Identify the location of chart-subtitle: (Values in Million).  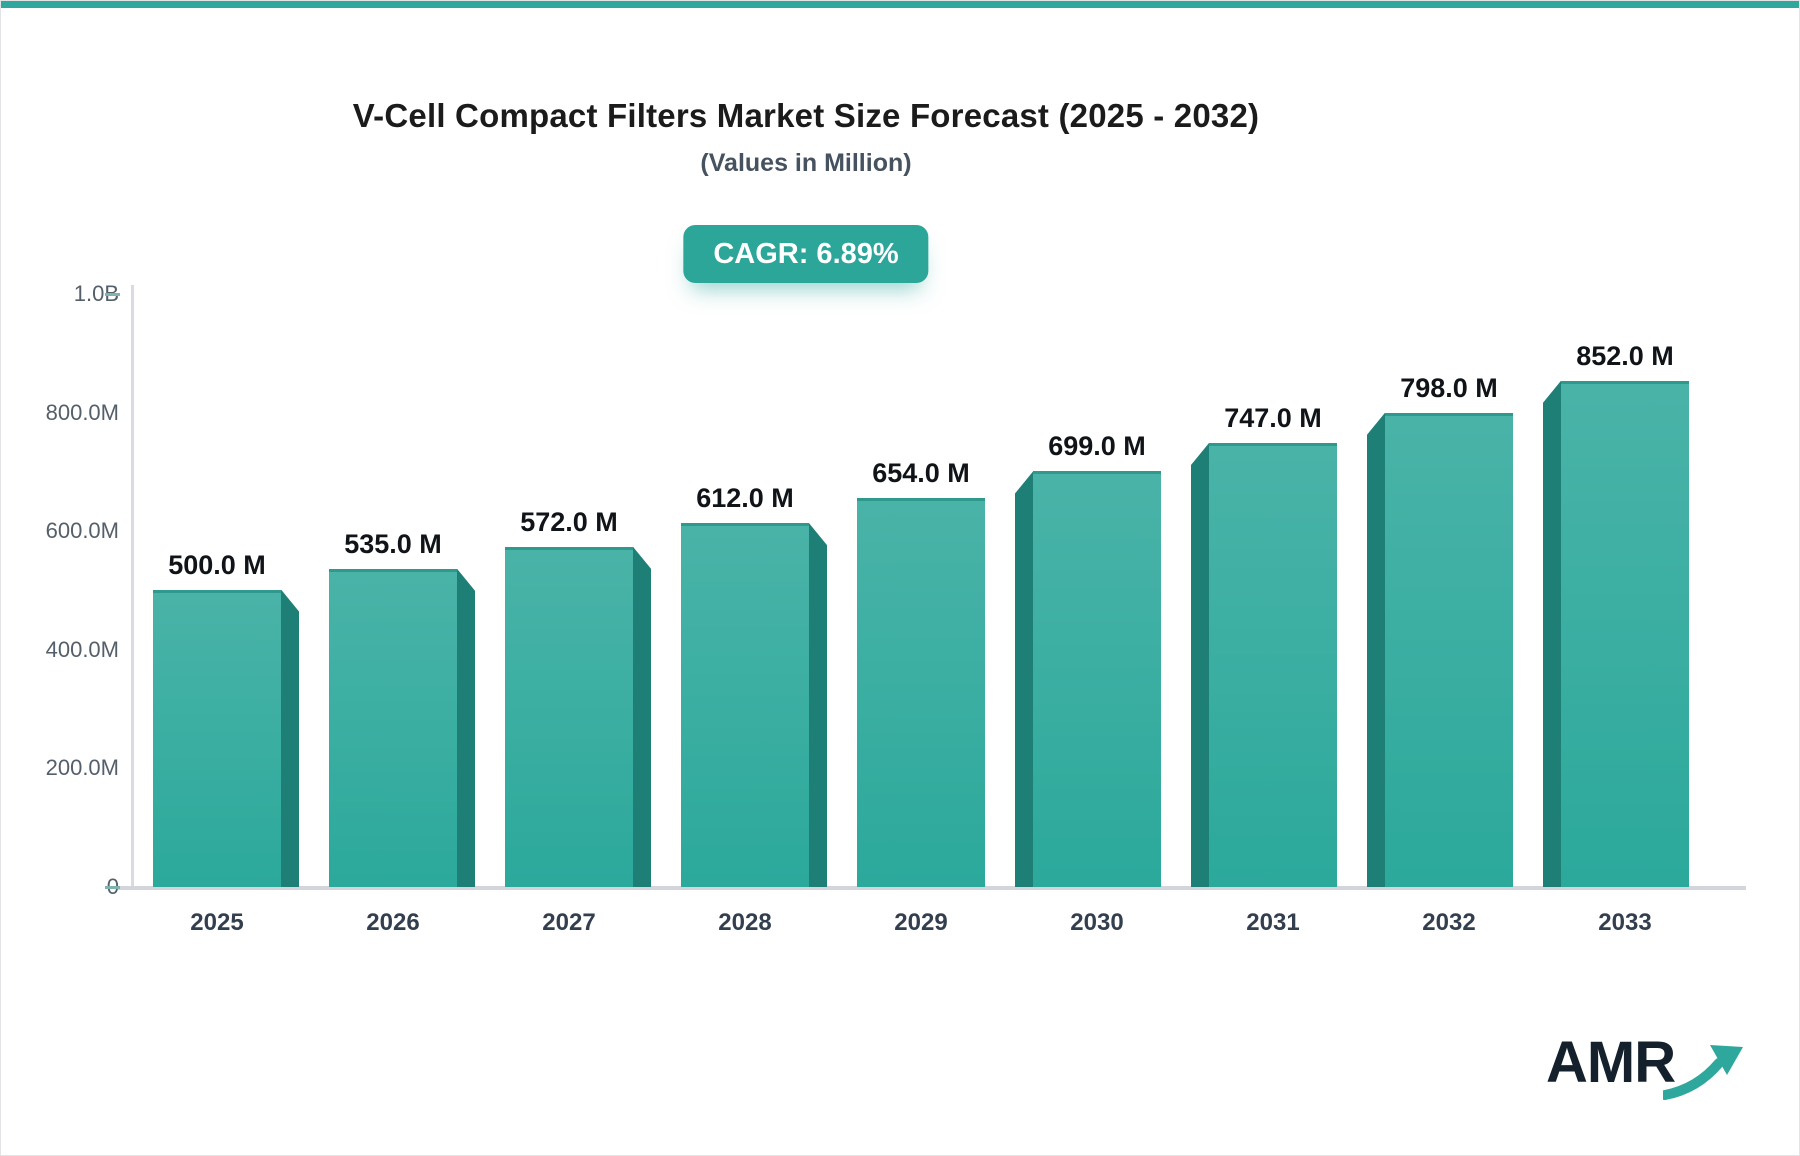
(806, 163).